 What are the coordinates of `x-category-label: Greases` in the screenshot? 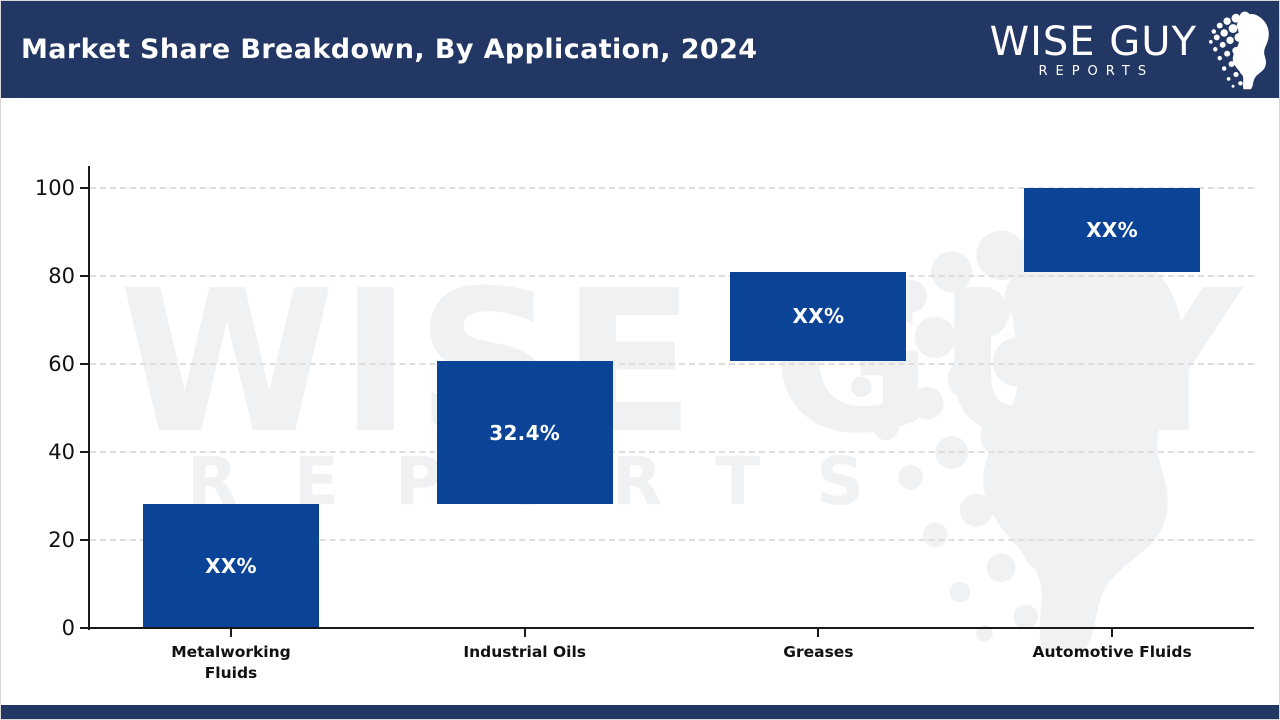 It's located at (818, 652).